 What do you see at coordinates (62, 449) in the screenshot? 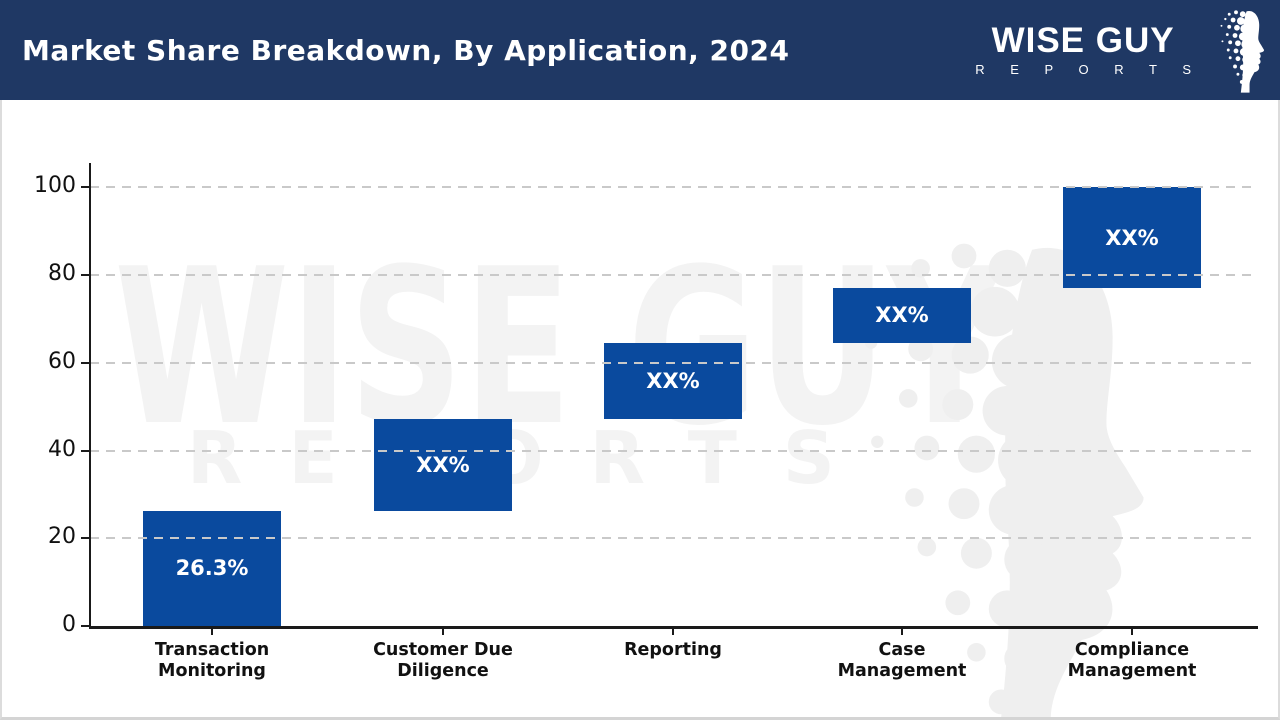
I see `y-tick-label-40: 40` at bounding box center [62, 449].